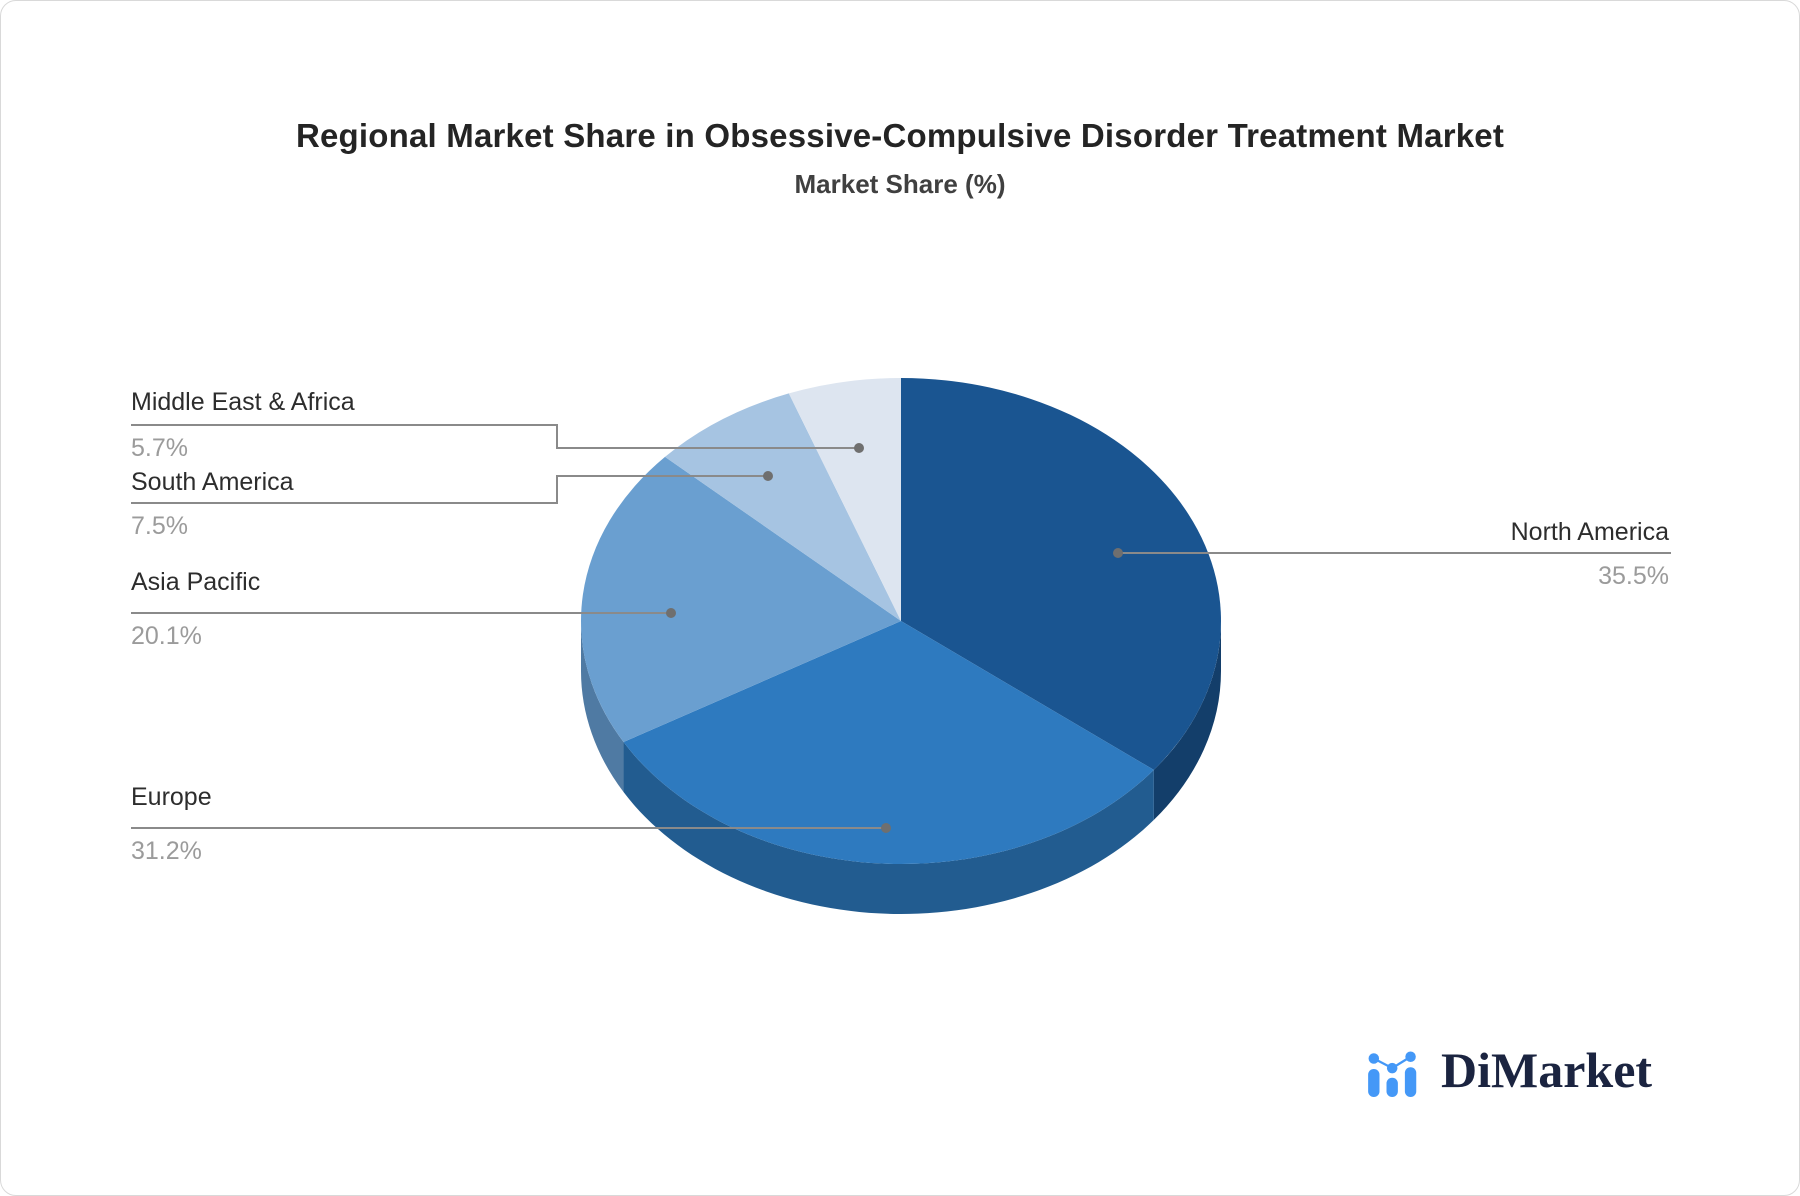  Describe the element at coordinates (900, 184) in the screenshot. I see `chart-subtitle: Market Share (%)` at that location.